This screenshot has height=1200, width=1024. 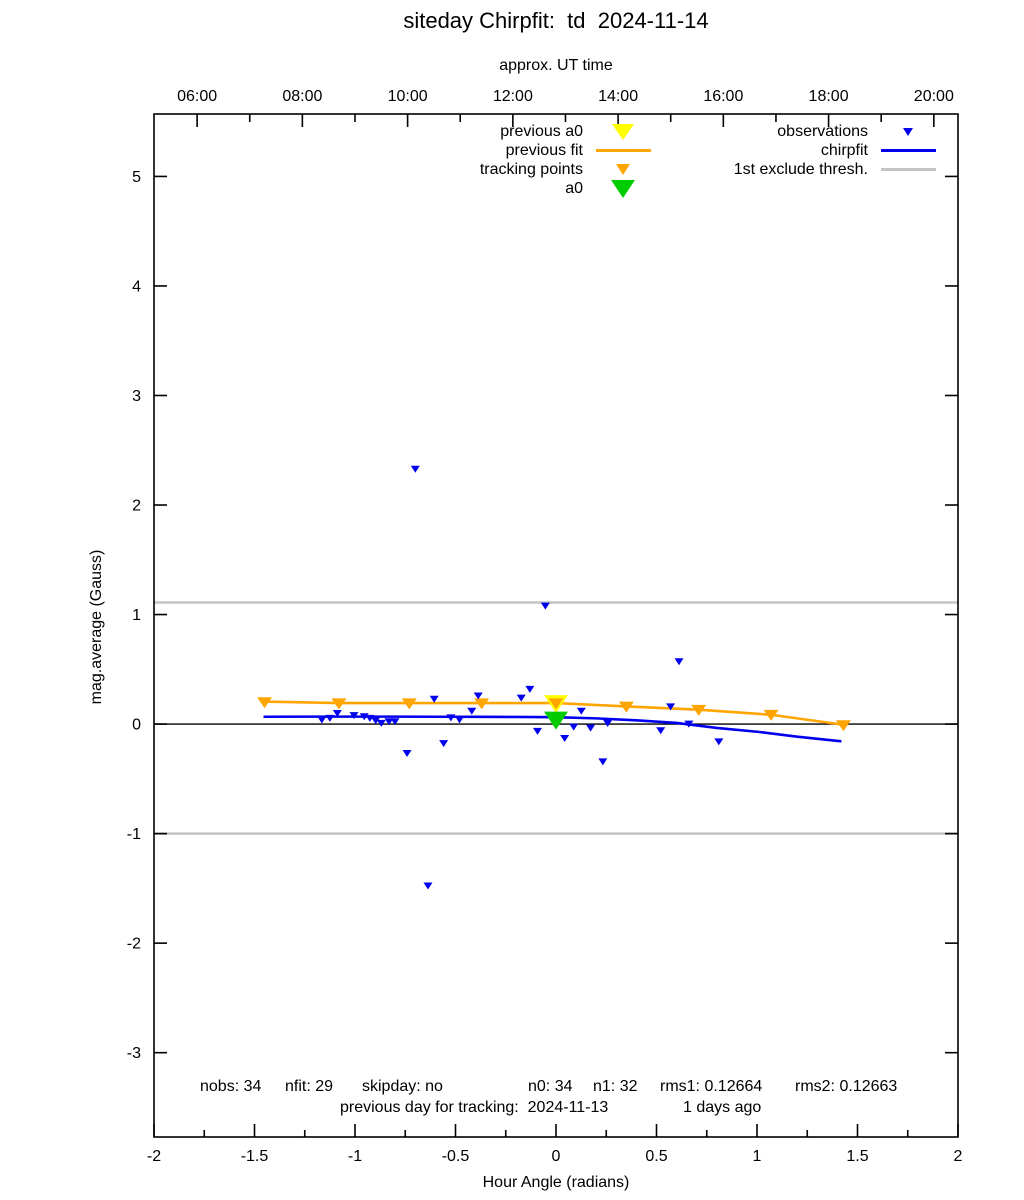 I want to click on legend-label-a0: a0, so click(x=574, y=188).